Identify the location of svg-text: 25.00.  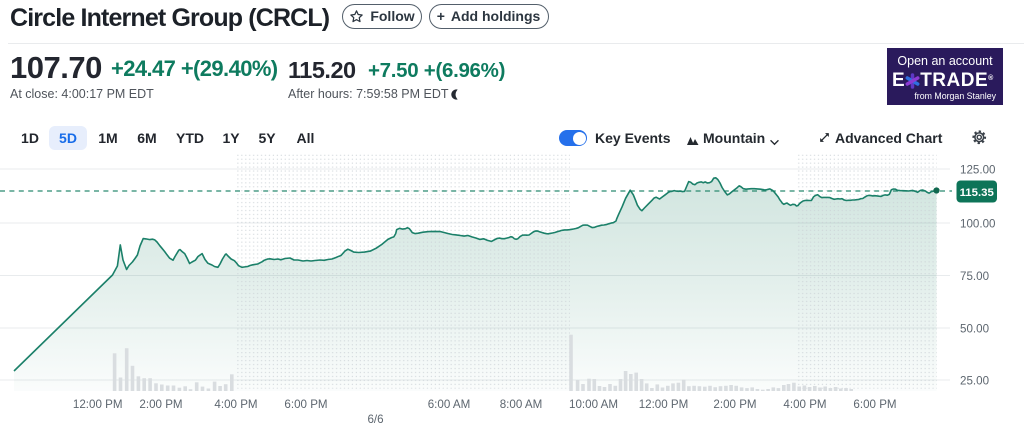
(974, 380).